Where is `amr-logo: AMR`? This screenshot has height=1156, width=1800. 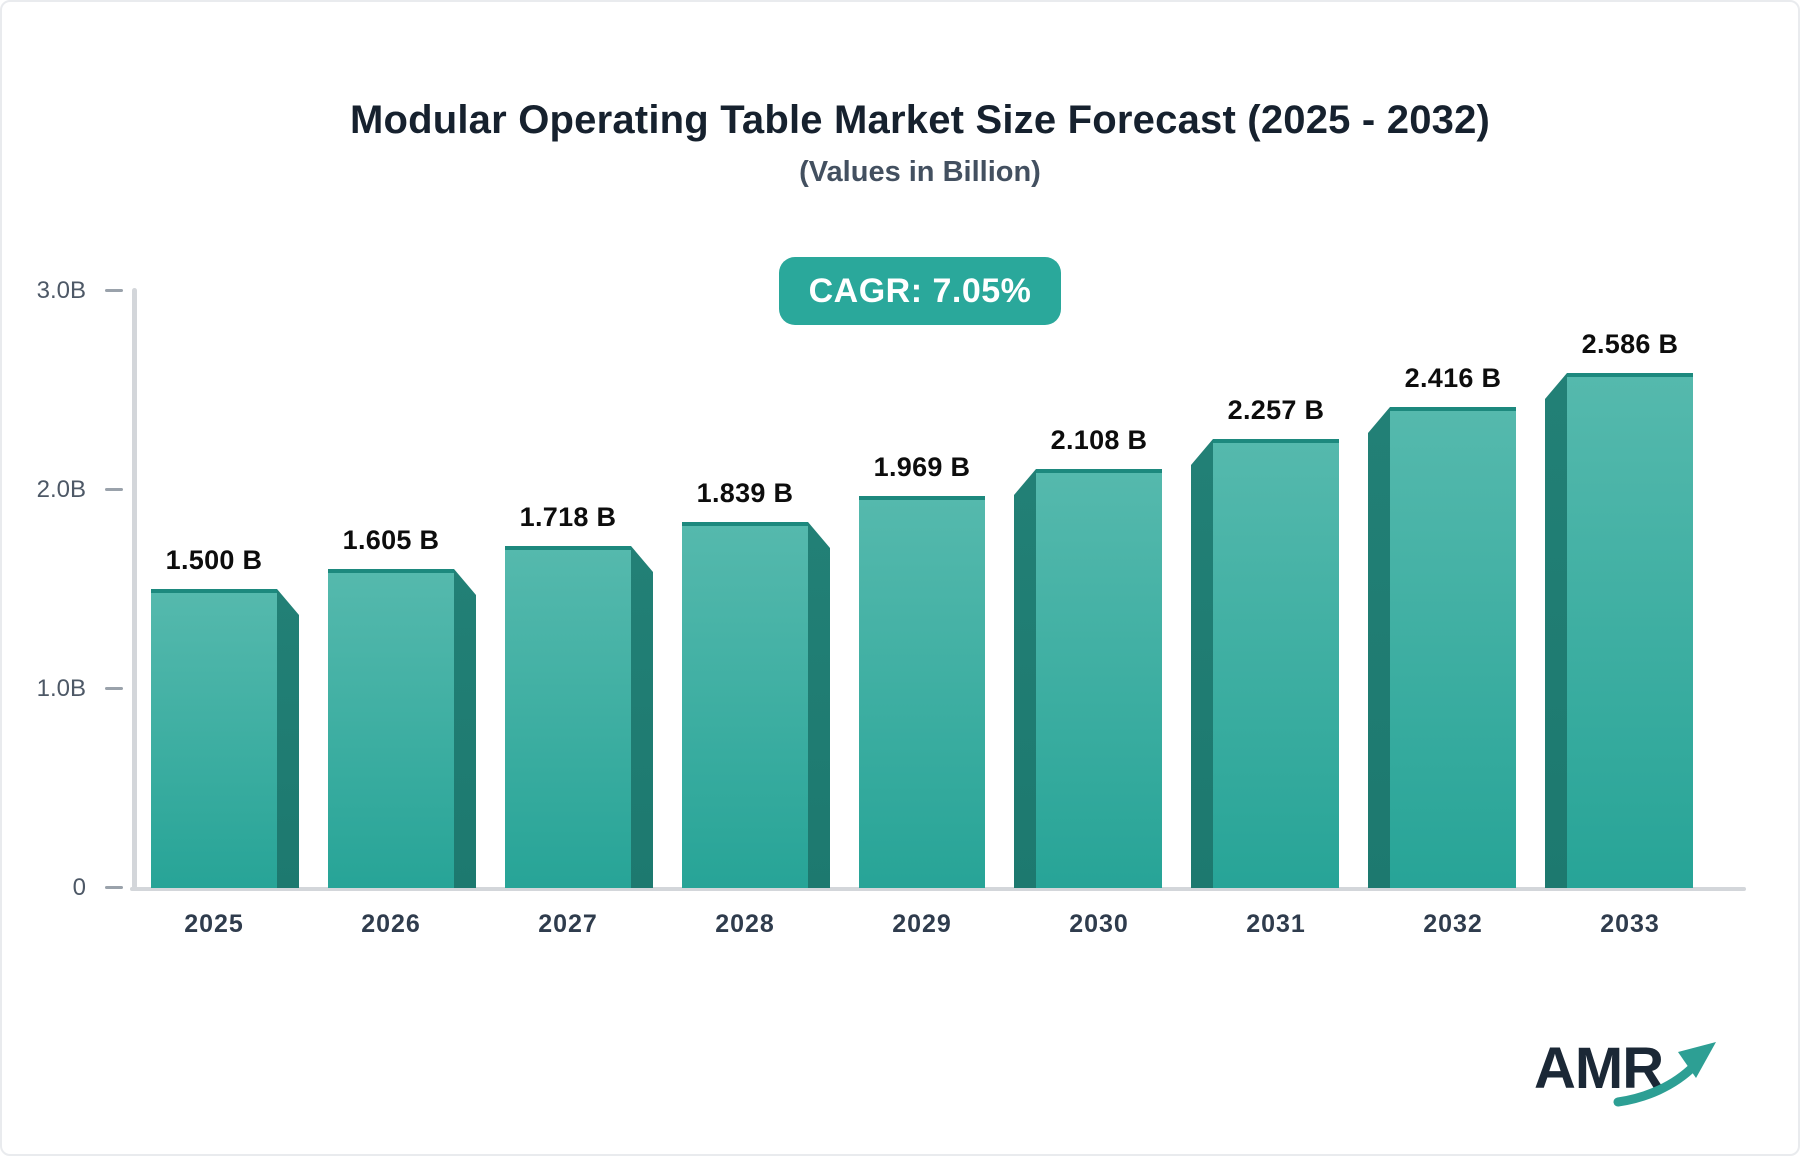 amr-logo: AMR is located at coordinates (1654, 1083).